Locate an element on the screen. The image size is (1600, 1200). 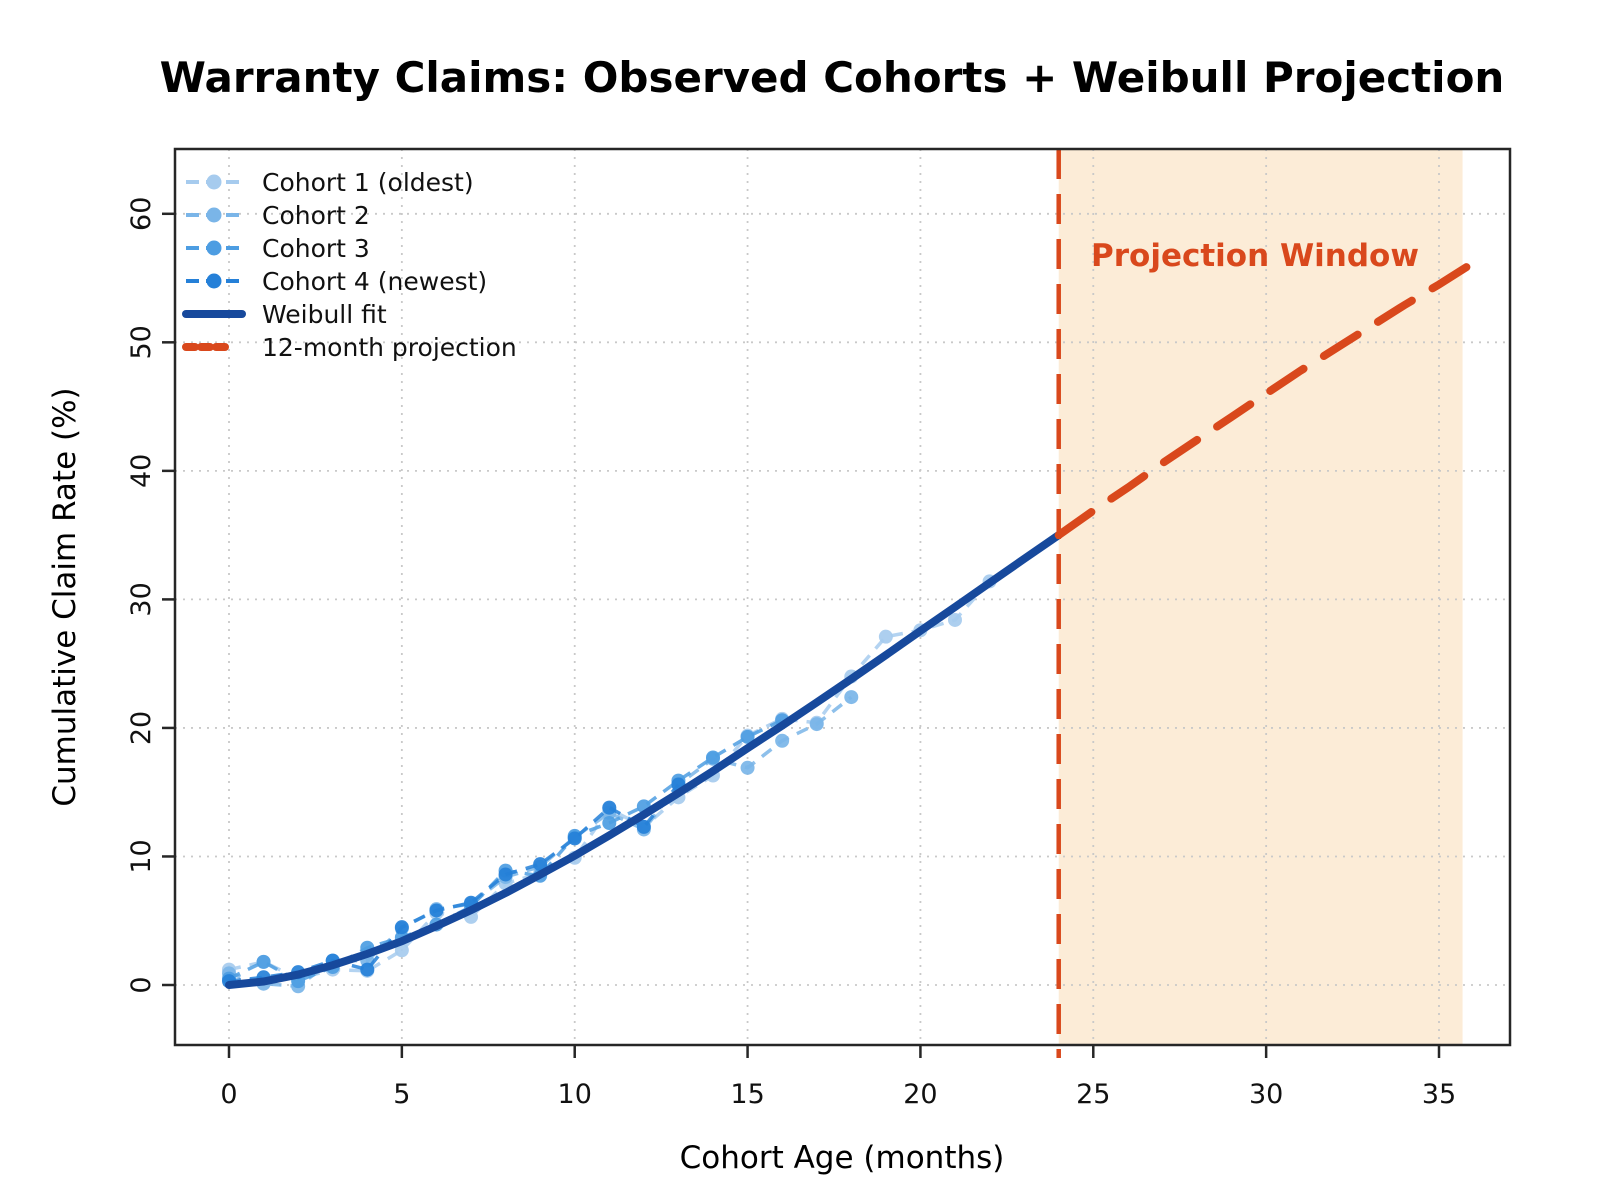
y-tick-label: 30 is located at coordinates (141, 599).